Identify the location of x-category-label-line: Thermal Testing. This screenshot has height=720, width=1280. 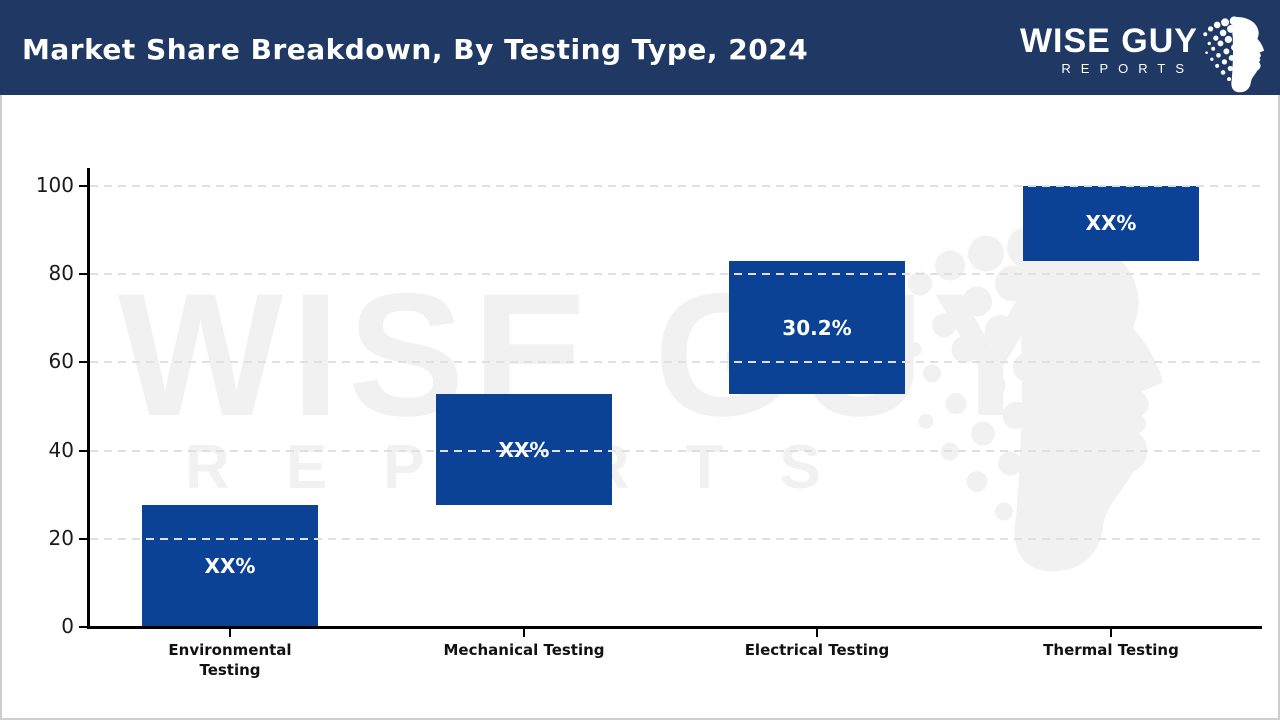
(1111, 650).